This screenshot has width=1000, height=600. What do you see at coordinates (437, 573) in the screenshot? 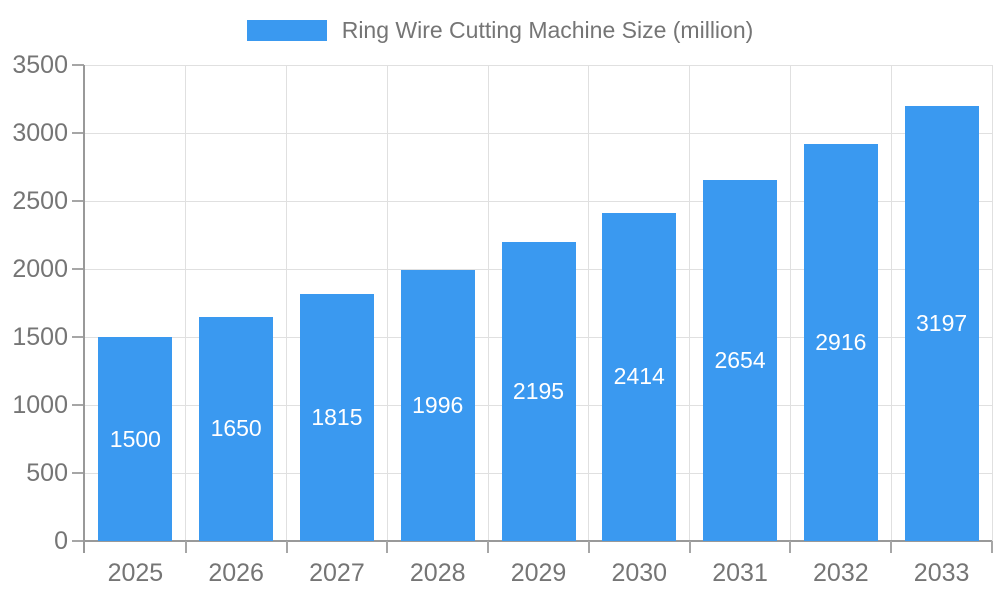
I see `x-tick-label: 2028` at bounding box center [437, 573].